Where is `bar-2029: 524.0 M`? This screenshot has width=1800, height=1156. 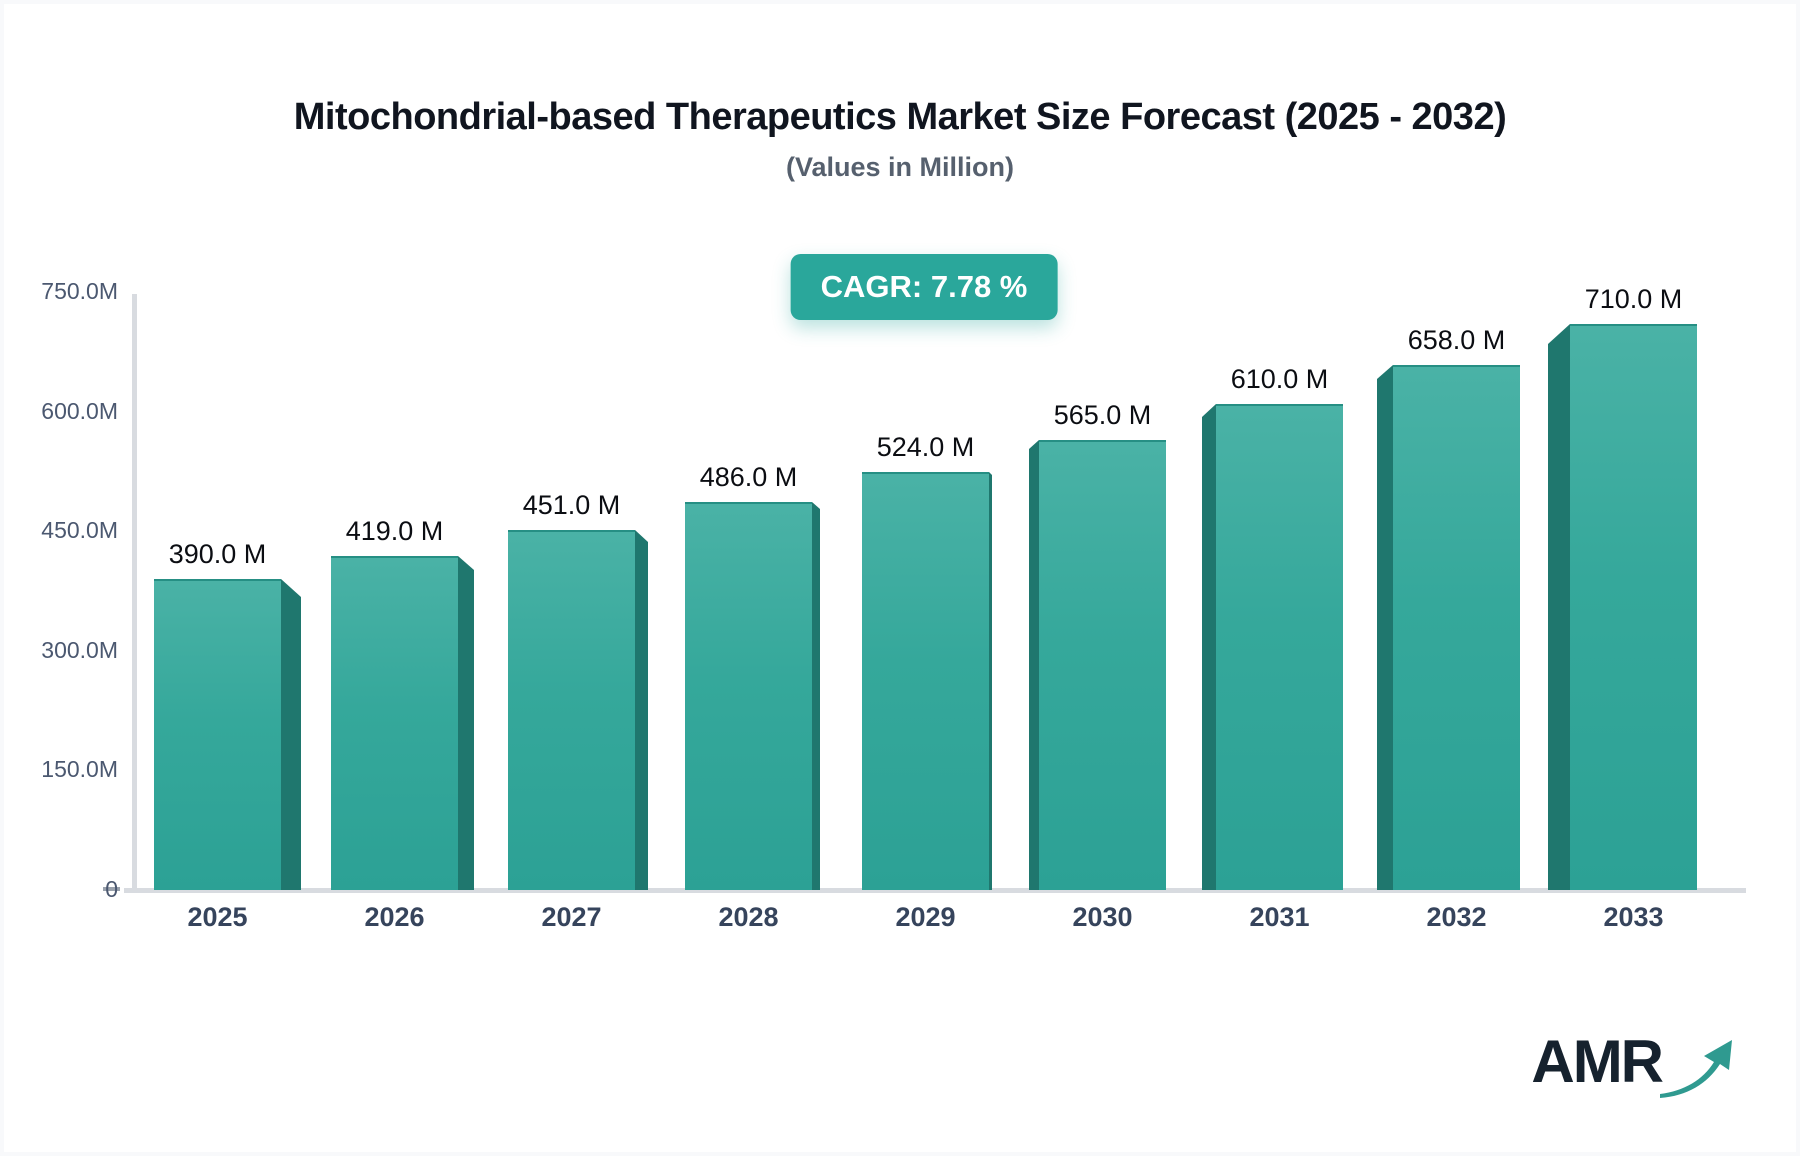 bar-2029: 524.0 M is located at coordinates (927, 661).